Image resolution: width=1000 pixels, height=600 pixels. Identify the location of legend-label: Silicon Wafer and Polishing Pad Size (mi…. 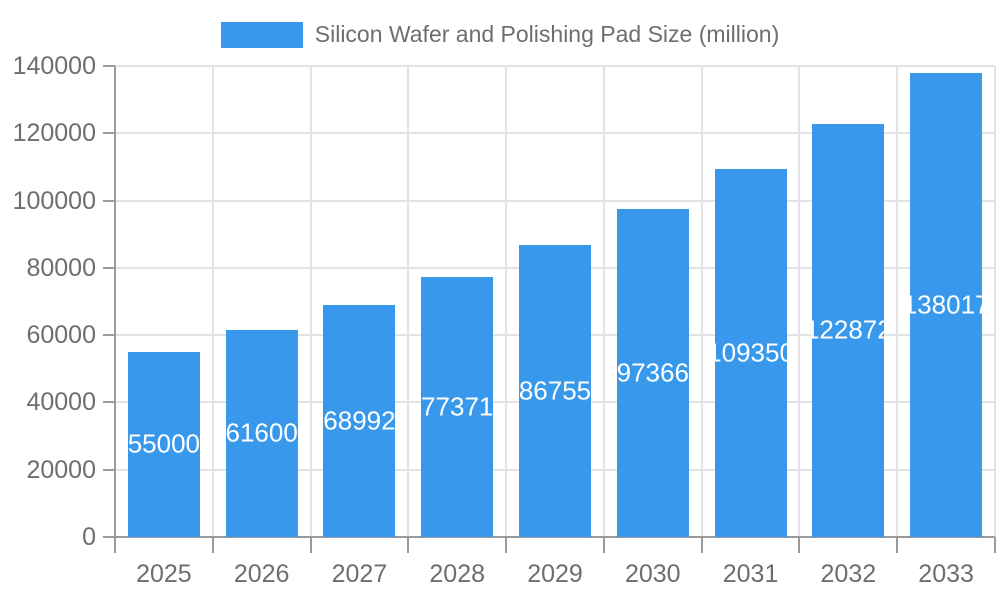
(547, 34).